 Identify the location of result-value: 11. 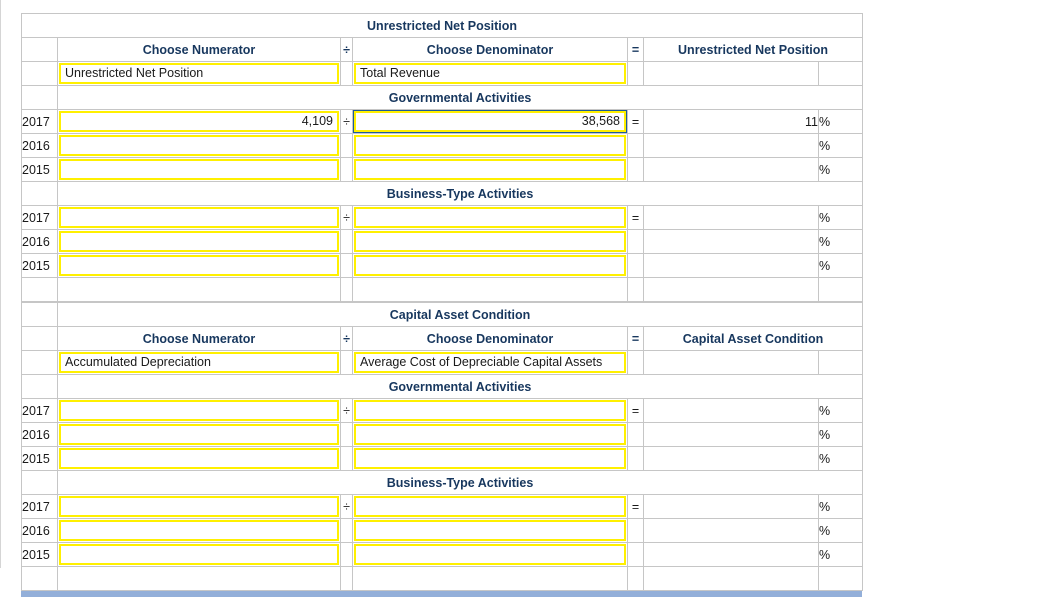
(731, 121).